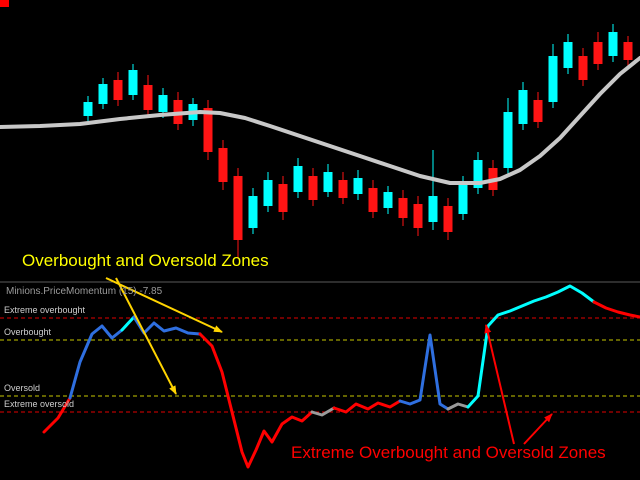 The image size is (640, 480). Describe the element at coordinates (45, 310) in the screenshot. I see `level-label: Extreme overbought` at that location.